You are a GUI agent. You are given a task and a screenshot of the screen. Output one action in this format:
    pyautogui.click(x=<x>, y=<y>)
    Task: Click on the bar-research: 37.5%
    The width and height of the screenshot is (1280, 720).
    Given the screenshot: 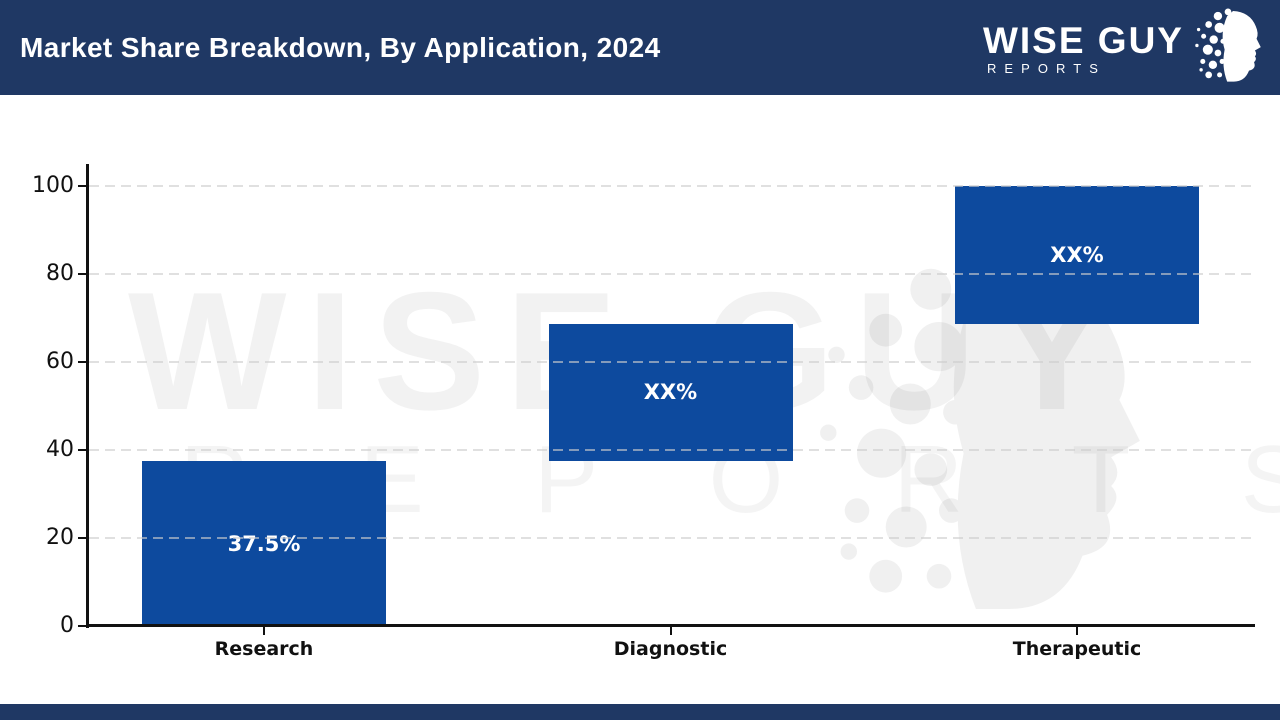 What is the action you would take?
    pyautogui.click(x=264, y=543)
    